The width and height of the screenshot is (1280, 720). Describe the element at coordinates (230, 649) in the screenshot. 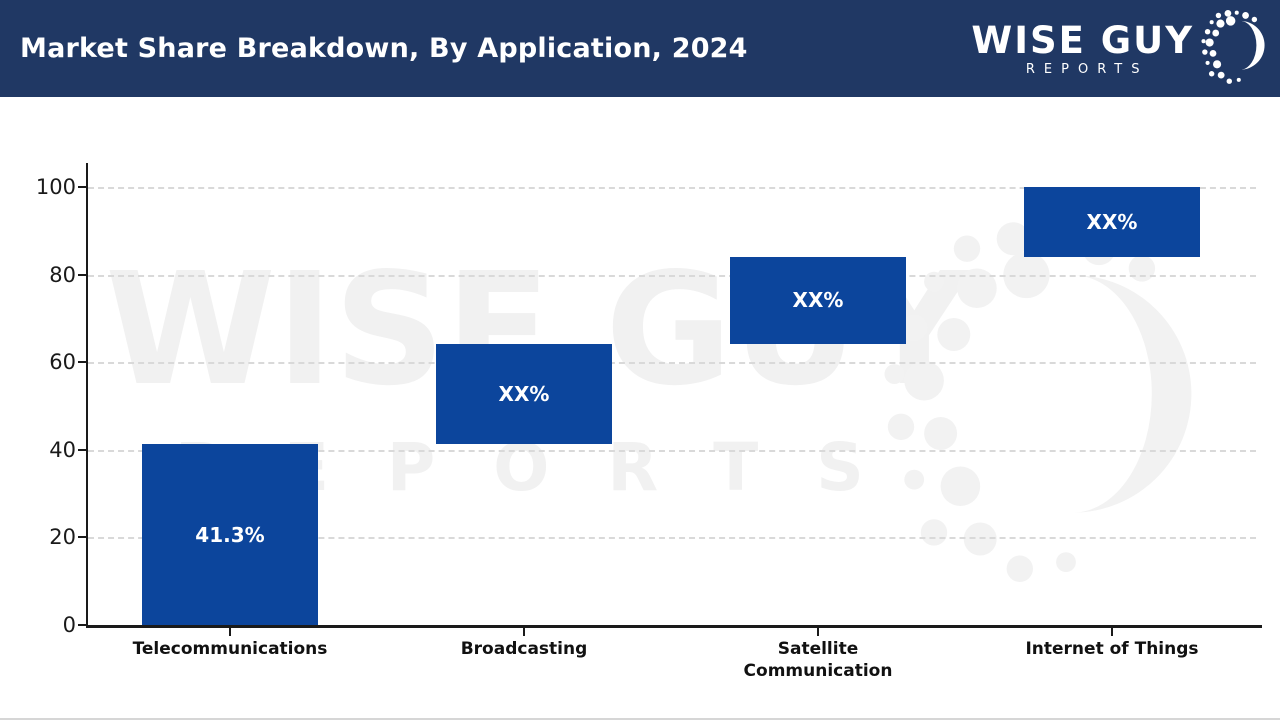

I see `x-tick-label: Telecommunications` at that location.